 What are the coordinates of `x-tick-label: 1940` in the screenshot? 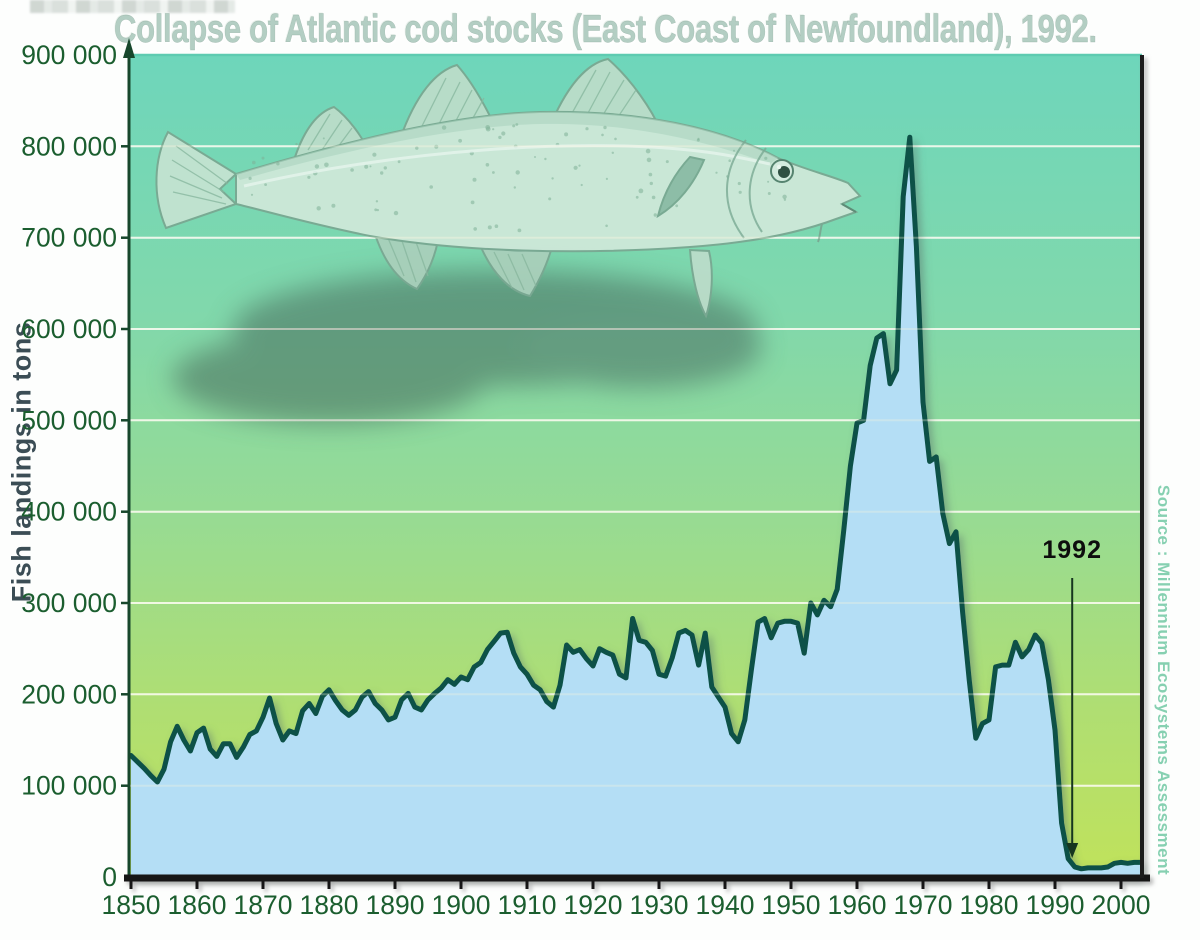 It's located at (725, 905).